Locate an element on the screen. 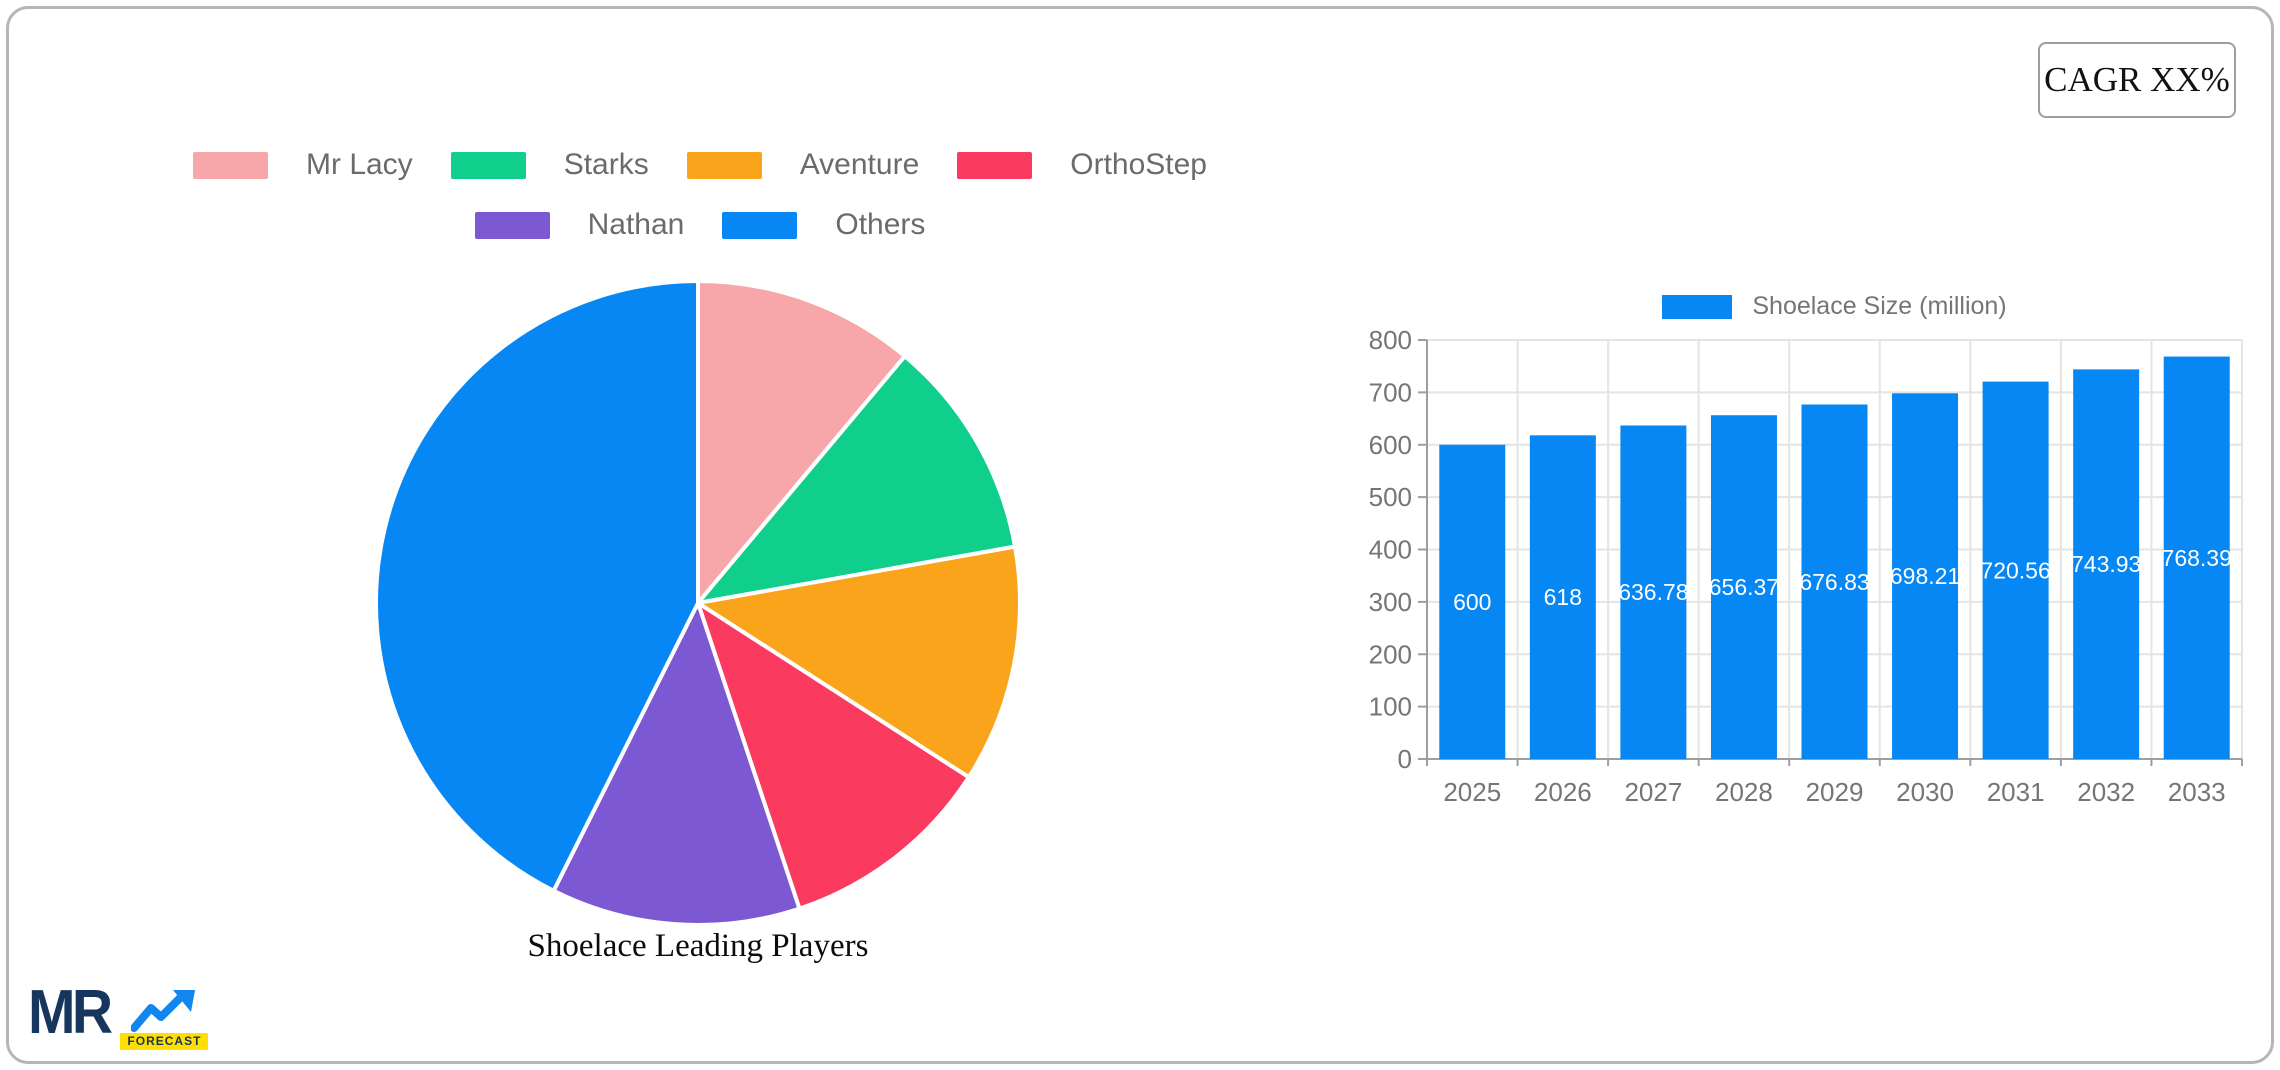 The image size is (2280, 1070). bar-value-label: 656.37 is located at coordinates (1744, 587).